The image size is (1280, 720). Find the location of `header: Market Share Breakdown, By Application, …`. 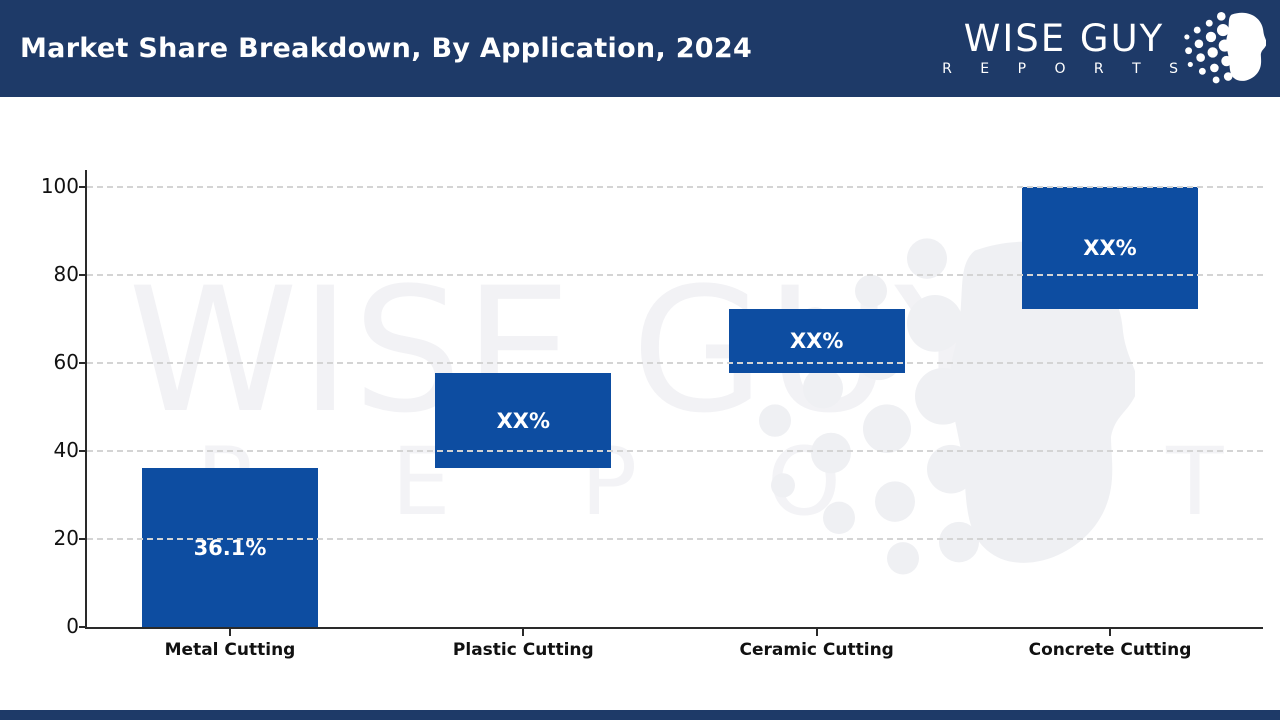

header: Market Share Breakdown, By Application, … is located at coordinates (640, 48).